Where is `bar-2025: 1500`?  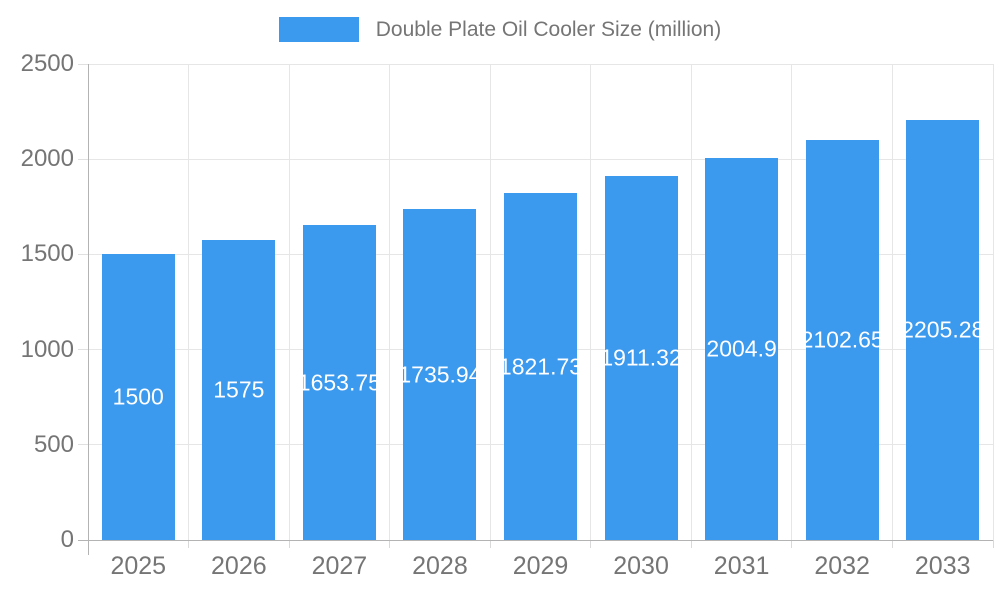 bar-2025: 1500 is located at coordinates (138, 397).